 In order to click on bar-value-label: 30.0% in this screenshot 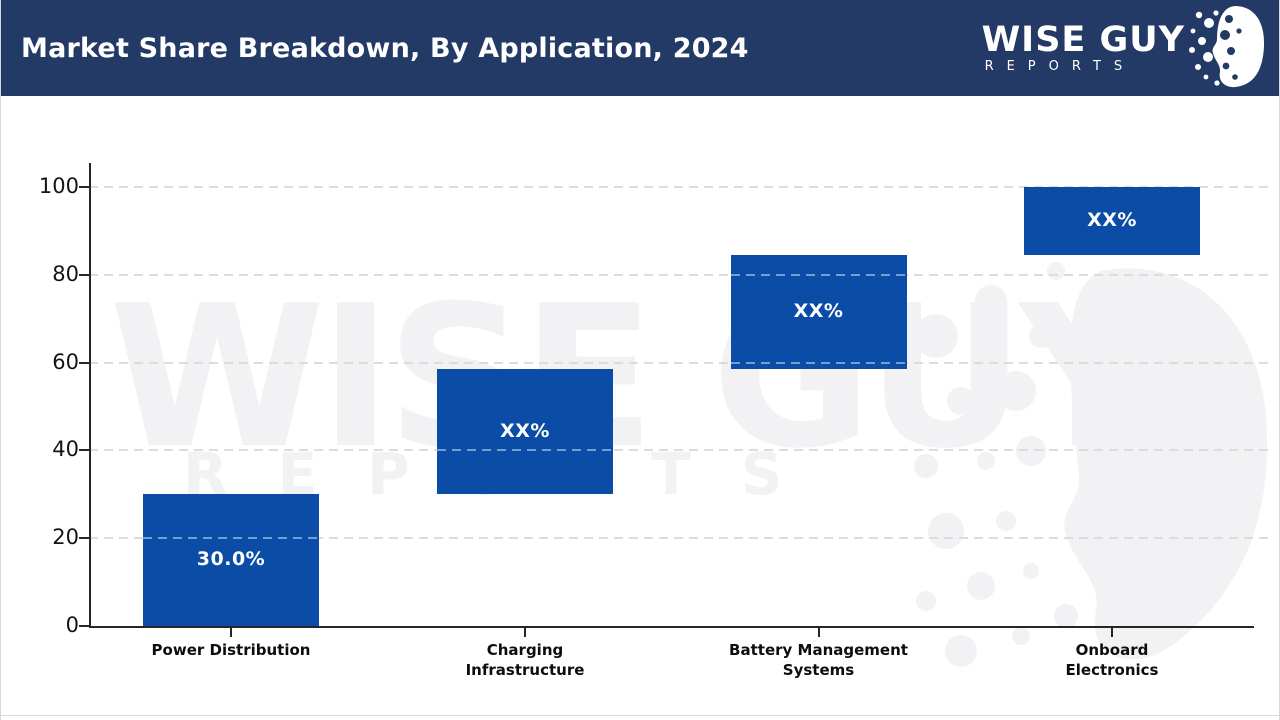, I will do `click(231, 559)`.